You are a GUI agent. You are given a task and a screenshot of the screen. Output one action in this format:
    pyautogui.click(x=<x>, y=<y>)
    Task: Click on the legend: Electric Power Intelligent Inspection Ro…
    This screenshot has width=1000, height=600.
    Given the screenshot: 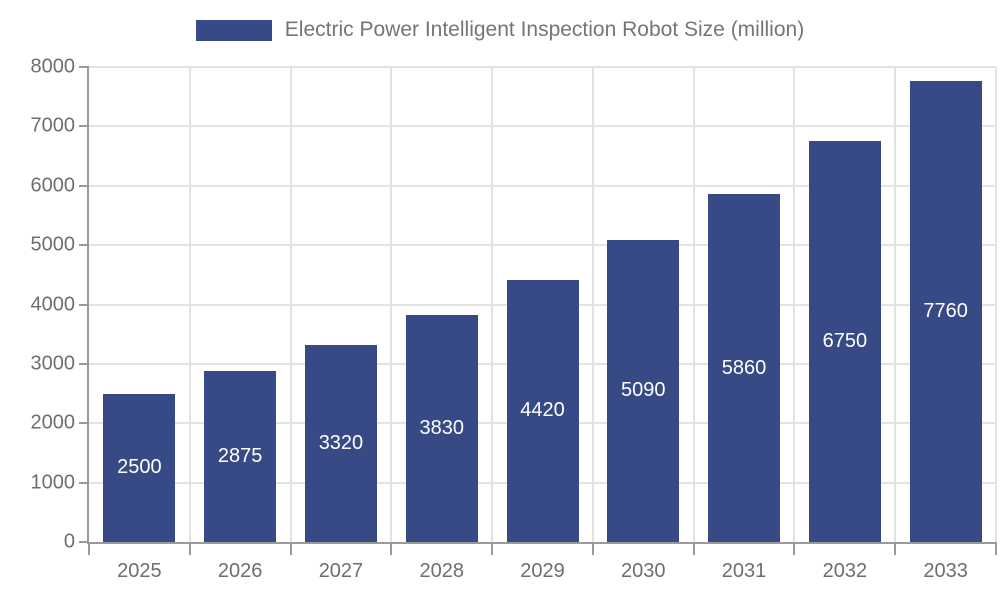 What is the action you would take?
    pyautogui.click(x=500, y=30)
    